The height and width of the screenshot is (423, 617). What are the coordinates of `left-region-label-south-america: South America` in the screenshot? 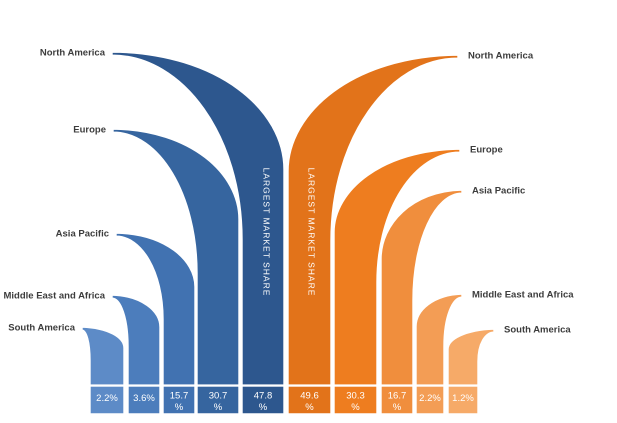 It's located at (41, 328).